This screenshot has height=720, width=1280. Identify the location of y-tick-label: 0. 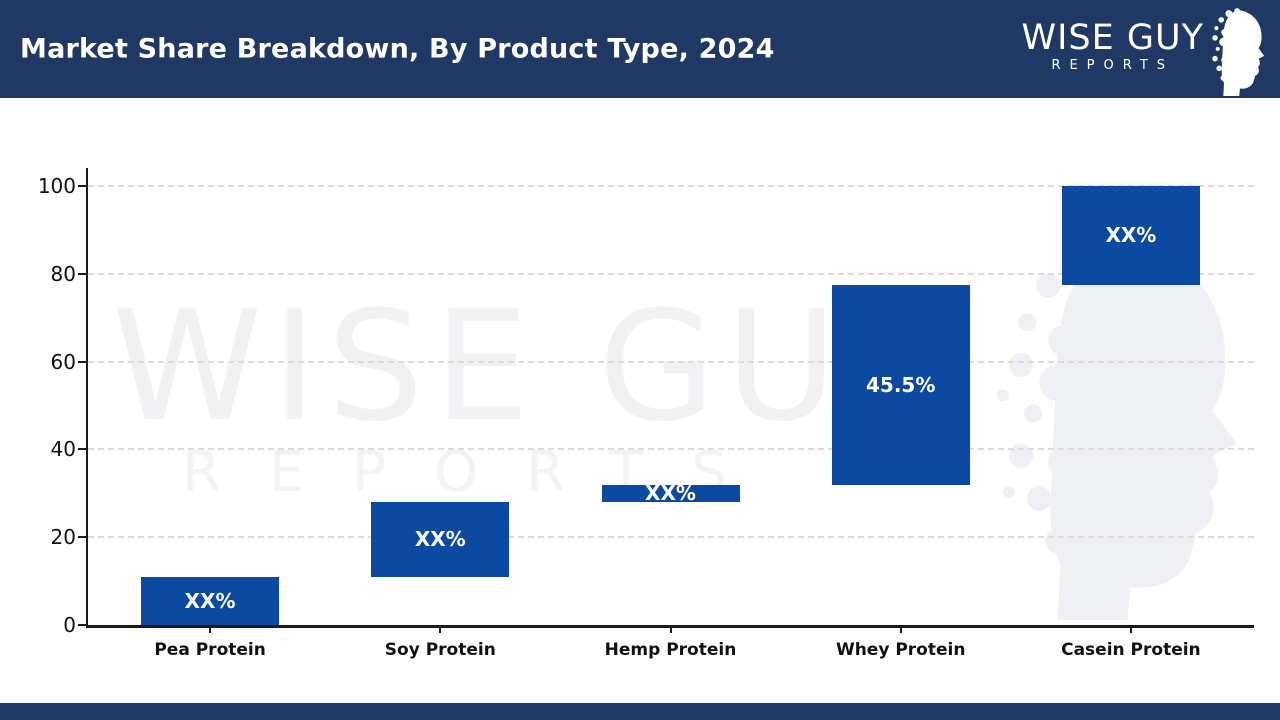
(69, 625).